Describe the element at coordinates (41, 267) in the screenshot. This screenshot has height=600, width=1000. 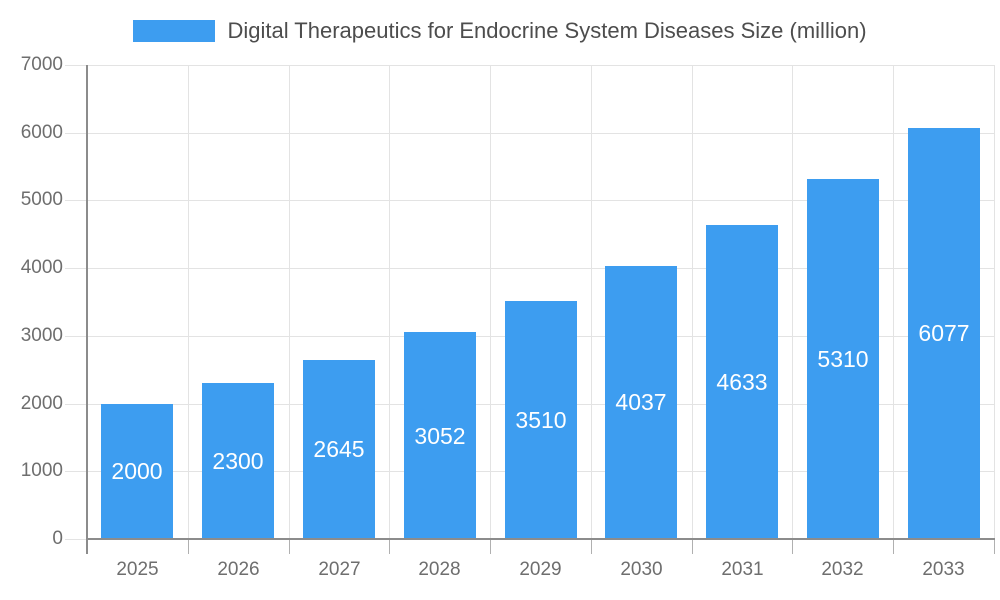
I see `y-axis-label: 4000` at that location.